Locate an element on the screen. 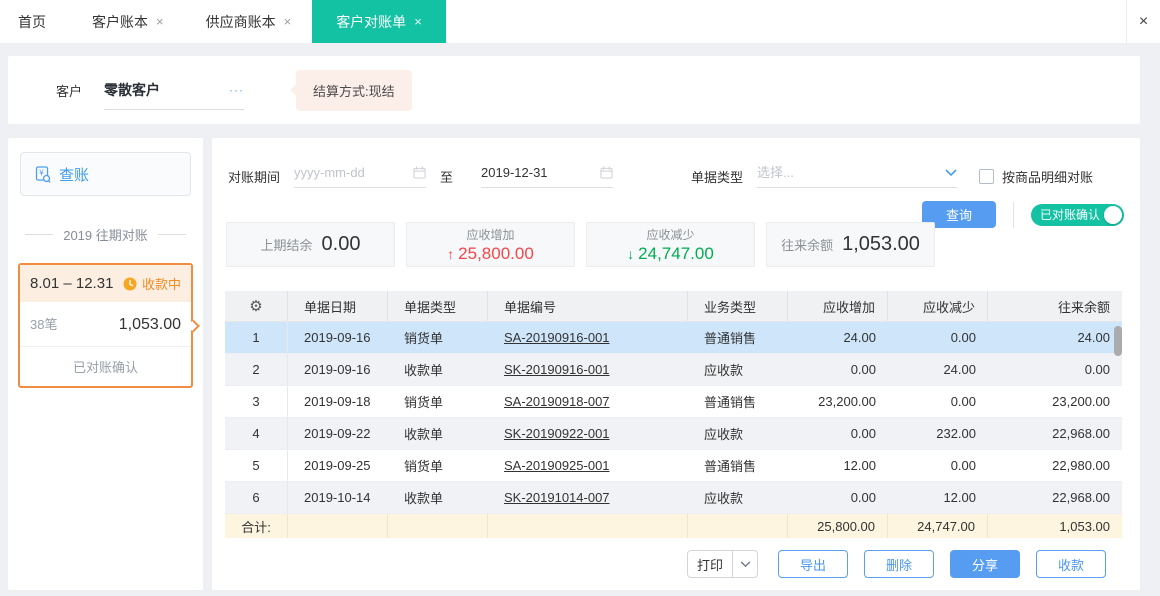 The image size is (1160, 596). vertical-divider is located at coordinates (1013, 214).